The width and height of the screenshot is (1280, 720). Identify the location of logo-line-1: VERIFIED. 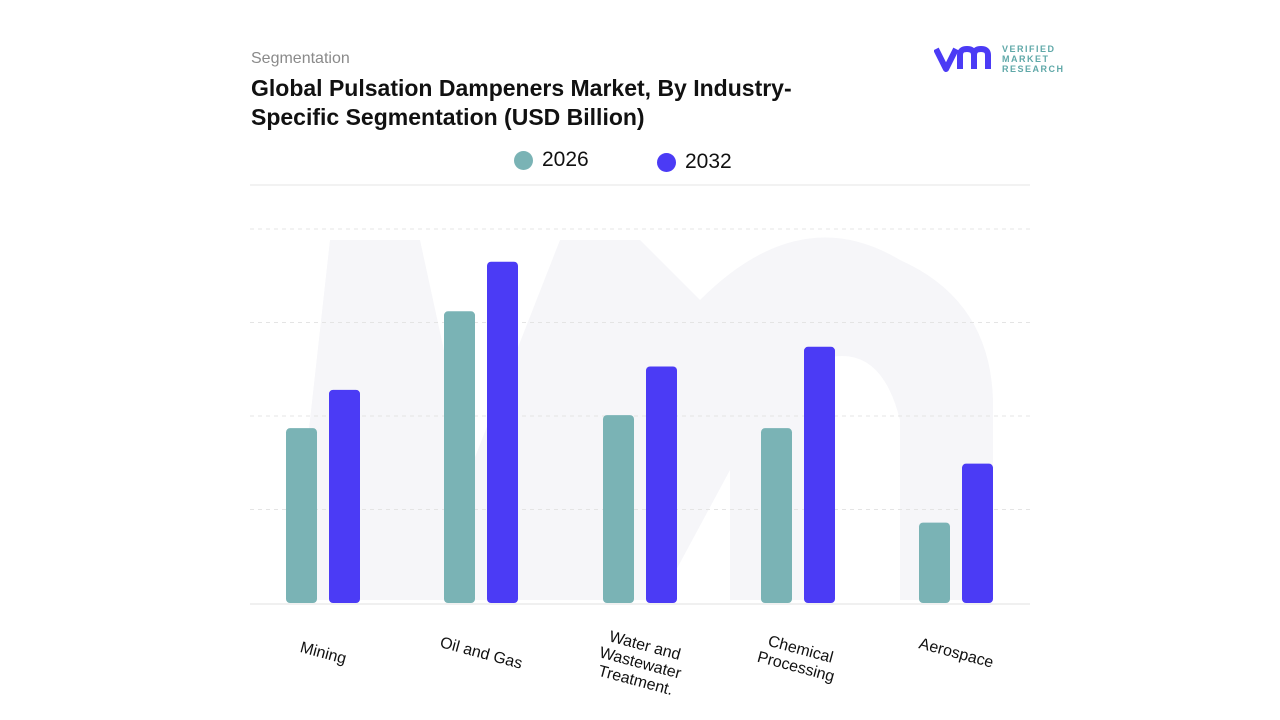
(1029, 49).